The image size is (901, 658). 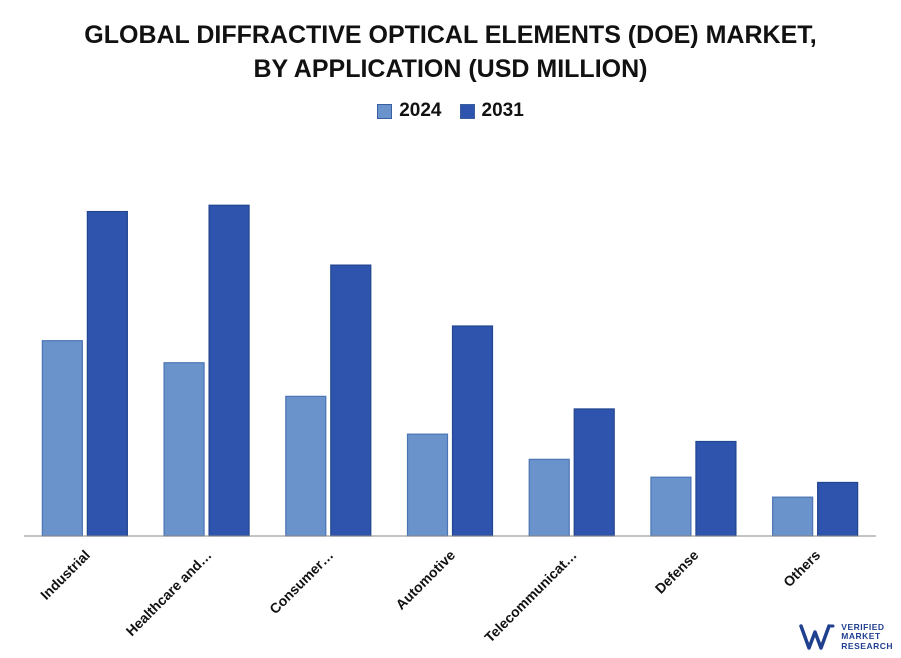 I want to click on x-tick-label-1: Industrial, so click(x=65, y=575).